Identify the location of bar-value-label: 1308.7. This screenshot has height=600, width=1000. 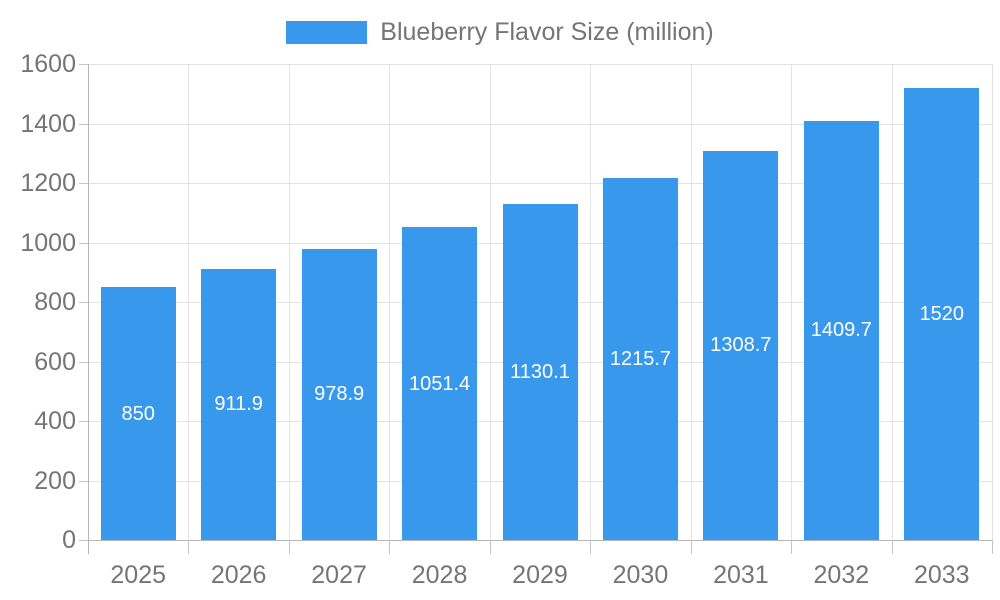
(741, 345).